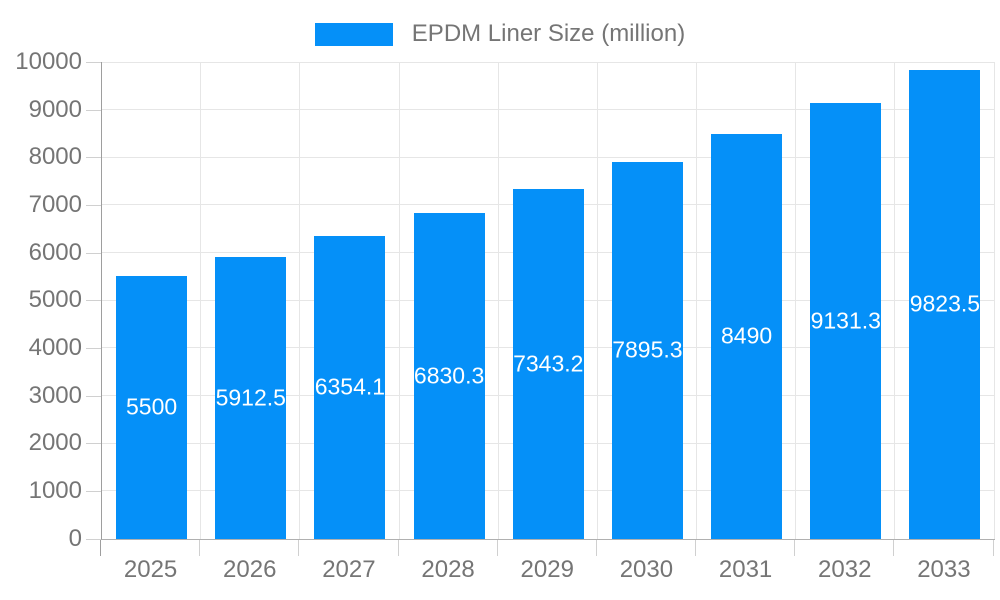 The width and height of the screenshot is (1000, 600). I want to click on legend-label: EPDM Liner Size (million), so click(548, 33).